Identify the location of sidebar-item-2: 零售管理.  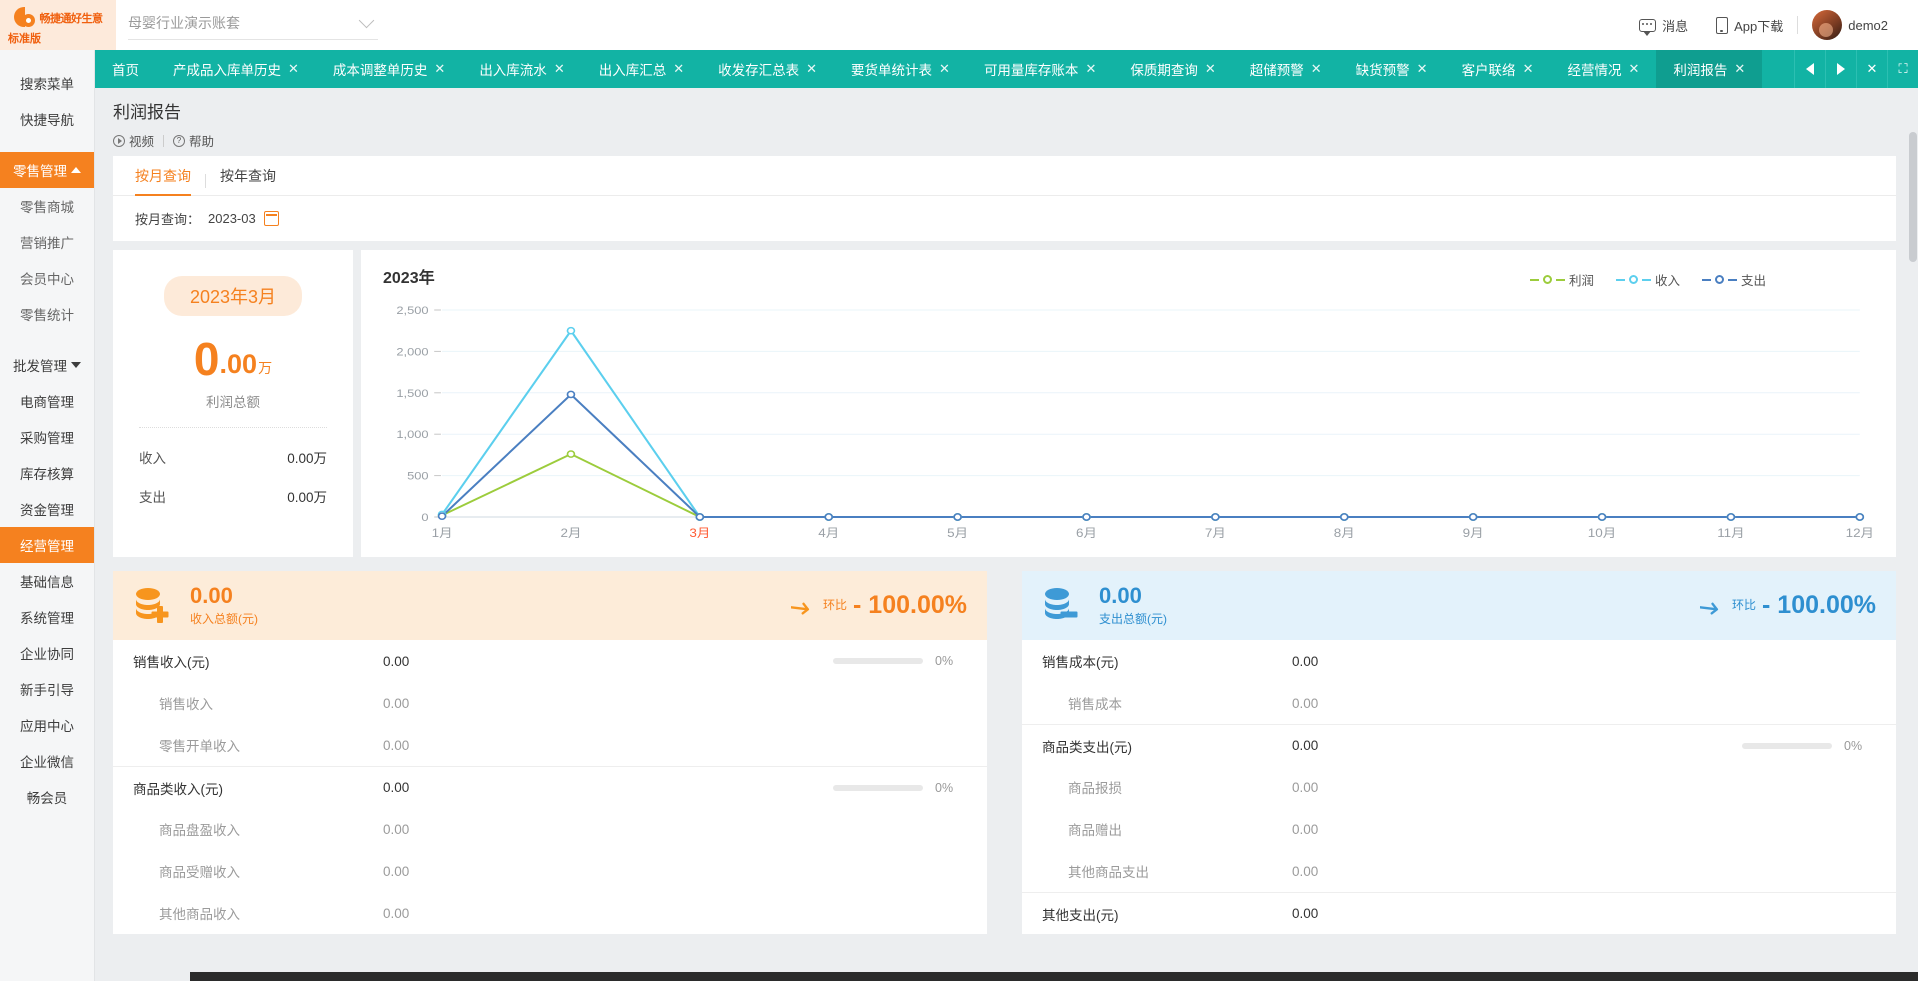
(47, 170).